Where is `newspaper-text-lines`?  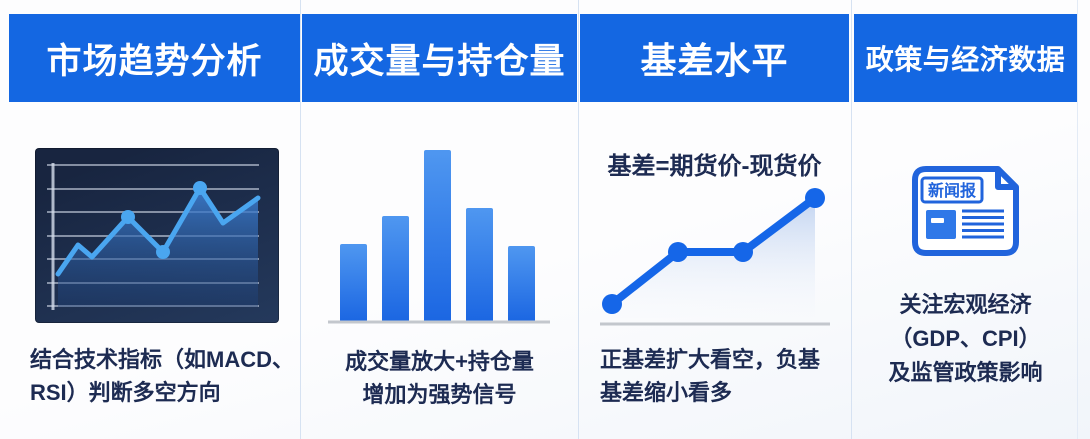 newspaper-text-lines is located at coordinates (983, 224).